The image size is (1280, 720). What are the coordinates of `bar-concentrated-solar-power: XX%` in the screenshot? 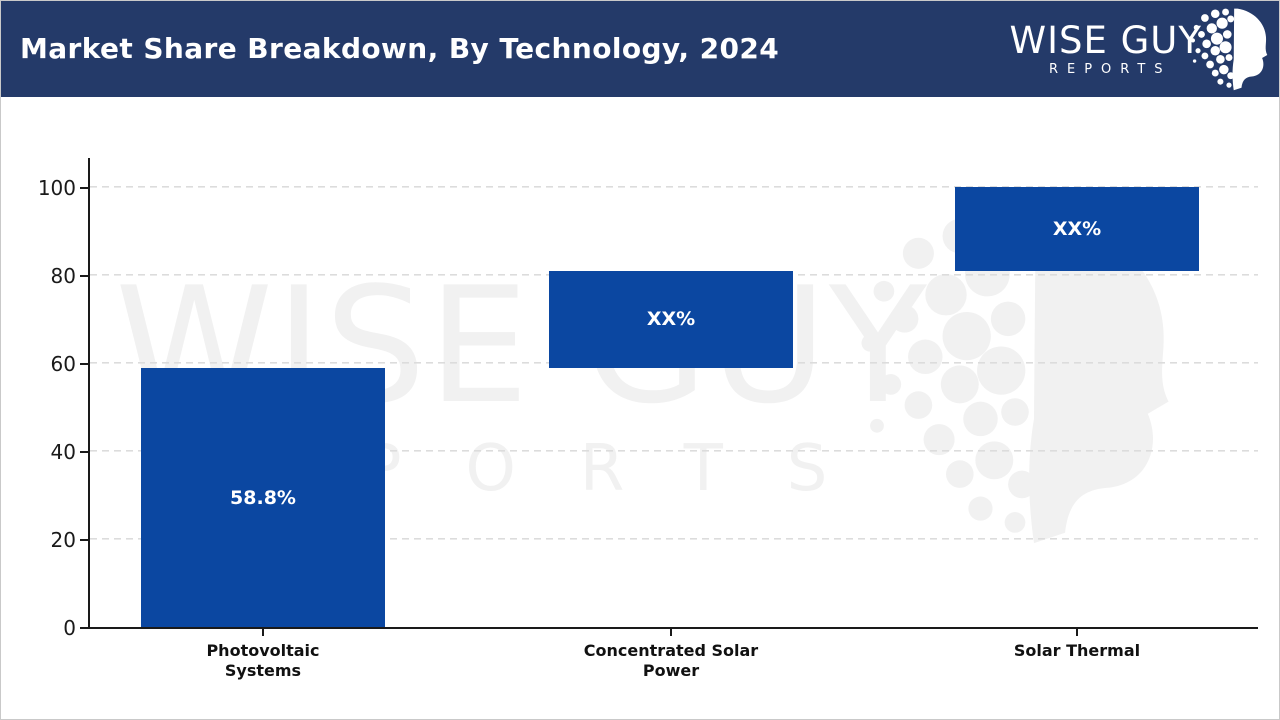 It's located at (671, 319).